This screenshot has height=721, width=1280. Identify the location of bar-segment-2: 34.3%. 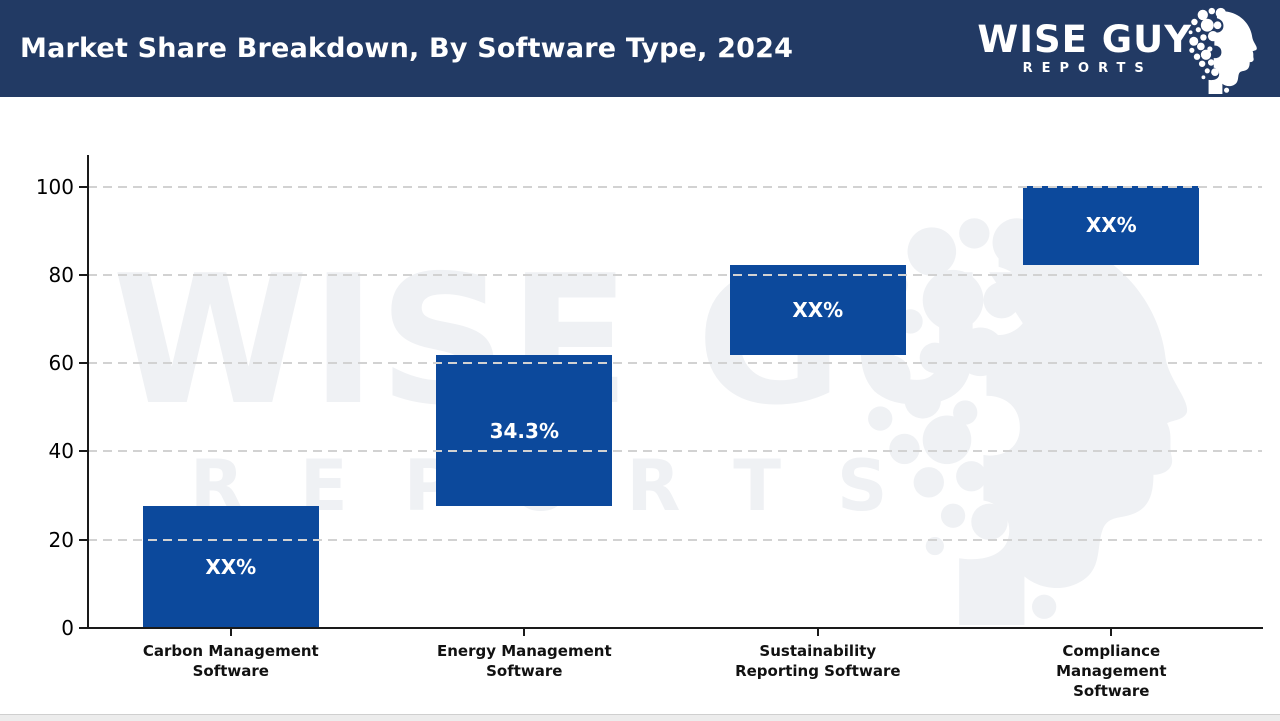
(524, 431).